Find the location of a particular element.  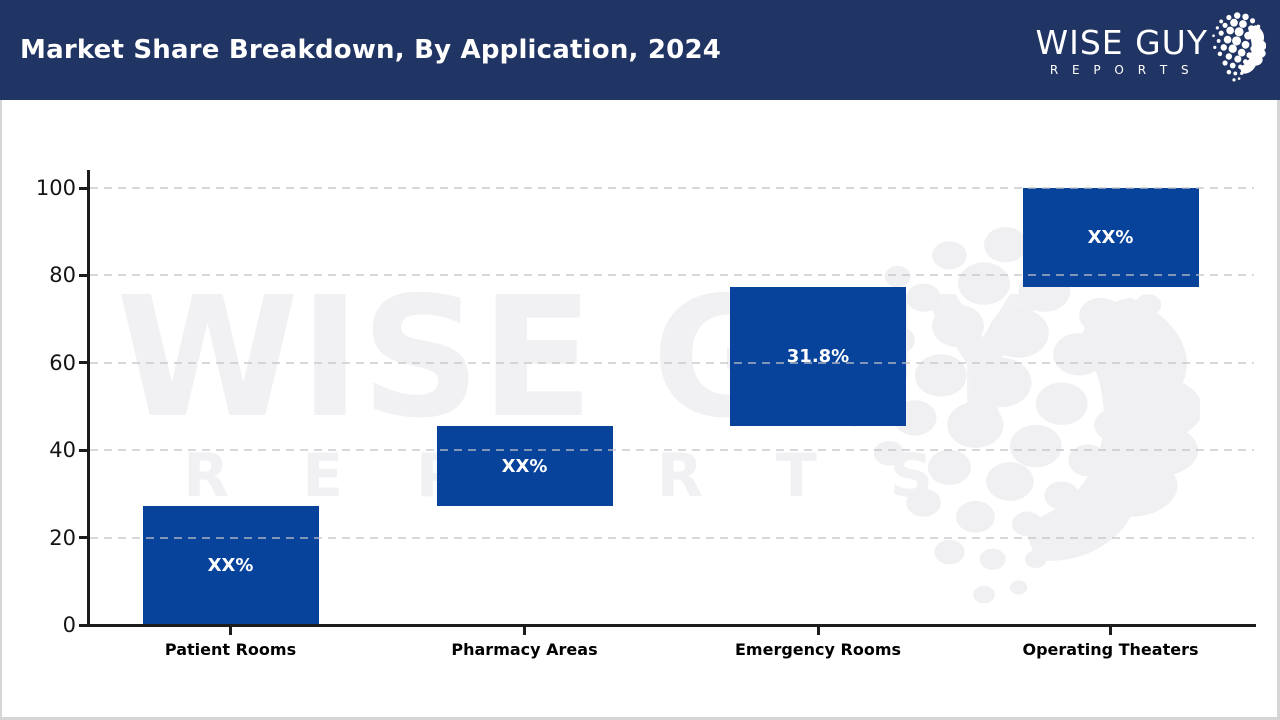

category-label: Emergency Rooms is located at coordinates (818, 649).